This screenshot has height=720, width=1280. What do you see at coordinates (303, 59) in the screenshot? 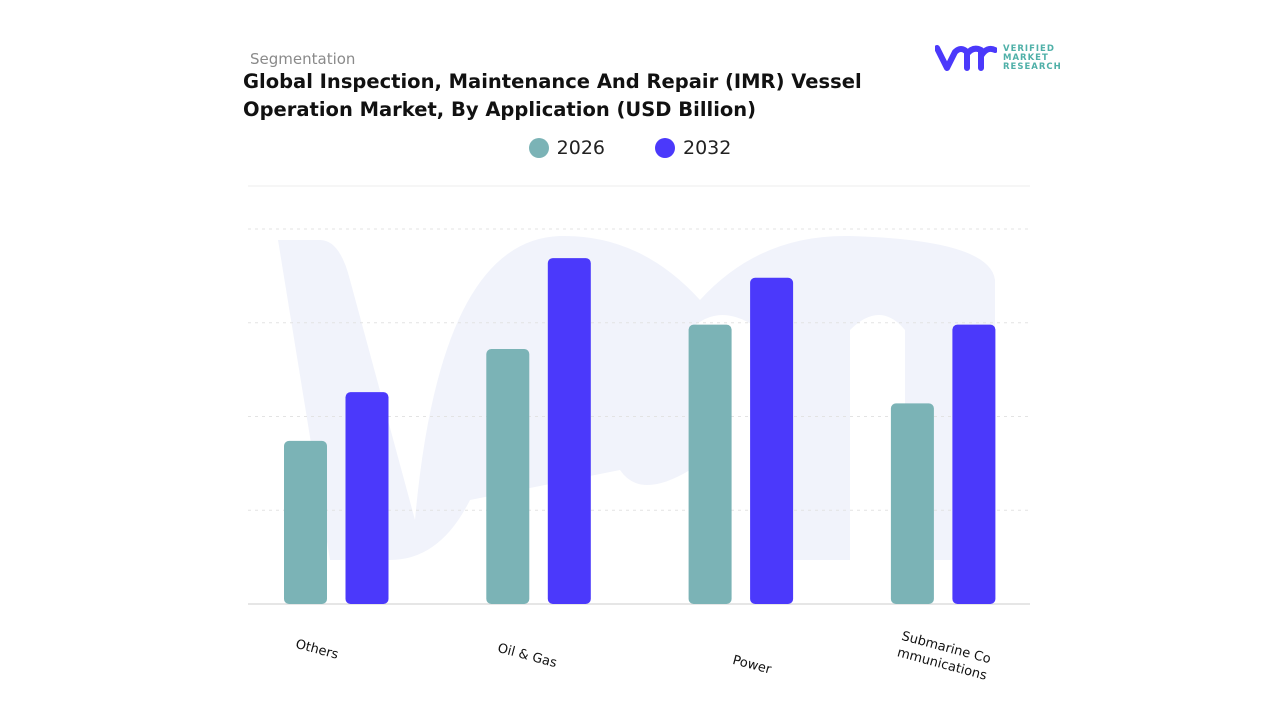
I see `segment-label: Segmentation` at bounding box center [303, 59].